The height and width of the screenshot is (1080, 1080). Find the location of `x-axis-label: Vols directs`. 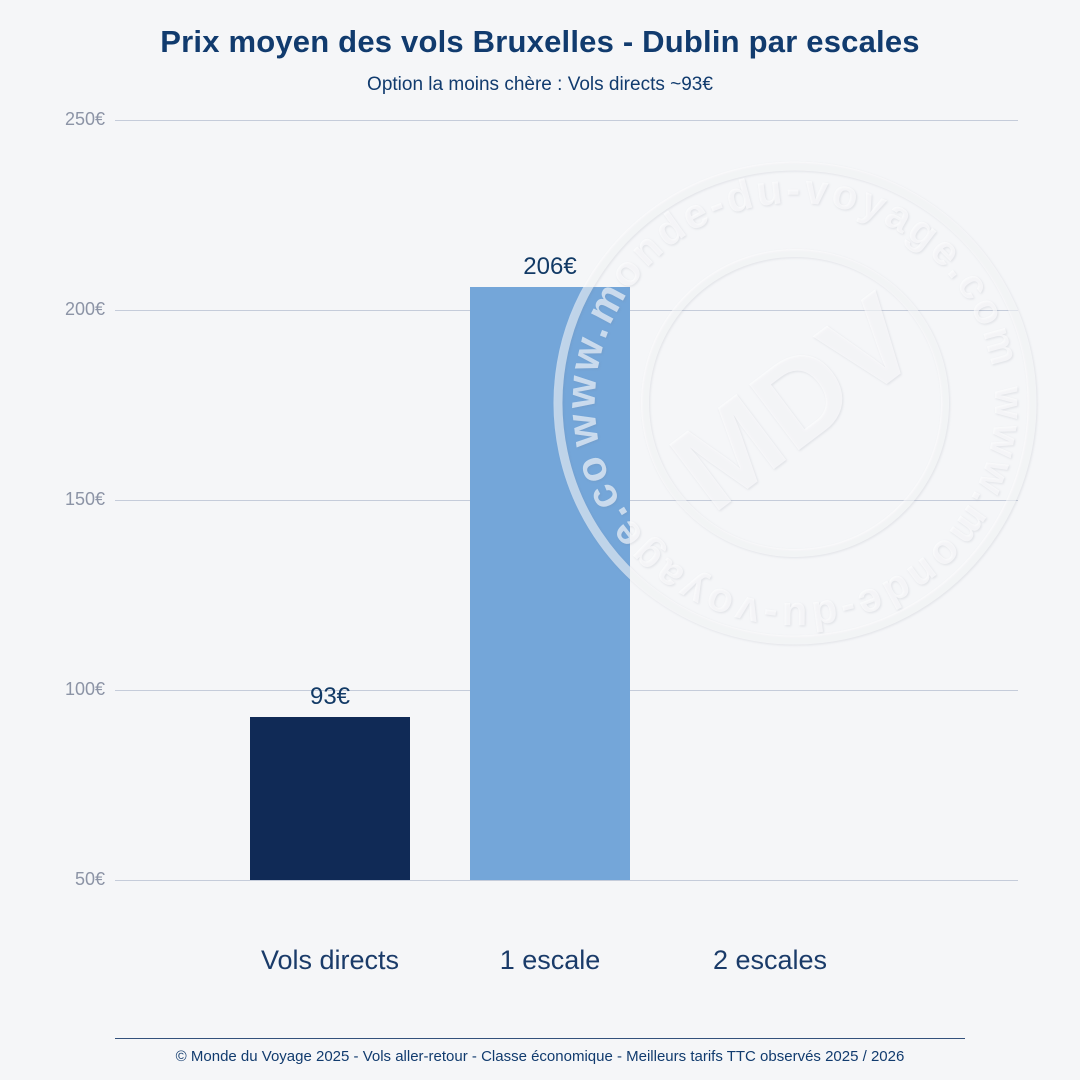

x-axis-label: Vols directs is located at coordinates (330, 960).